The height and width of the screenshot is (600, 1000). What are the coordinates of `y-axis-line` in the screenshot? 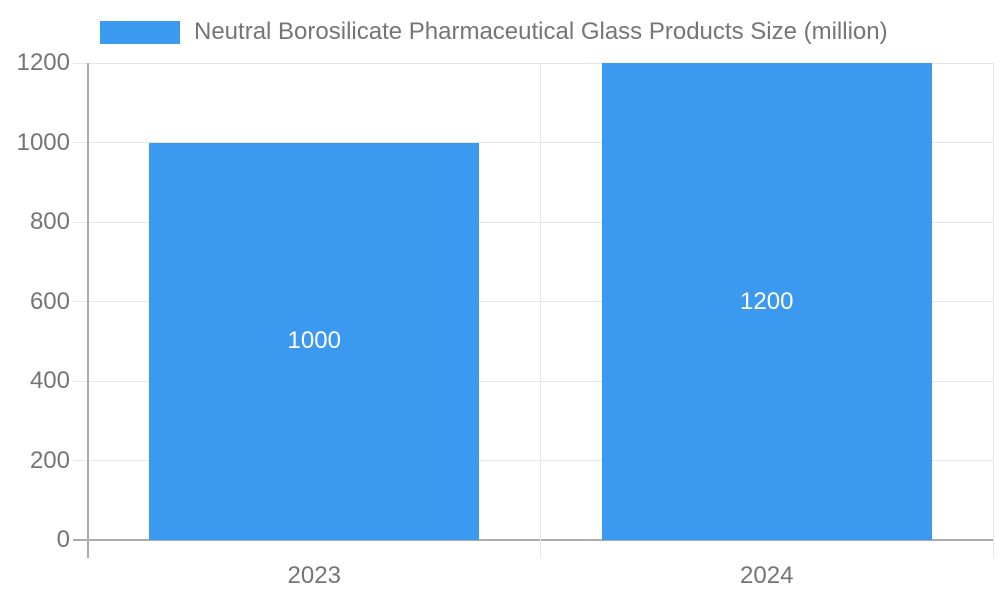 It's located at (88, 310).